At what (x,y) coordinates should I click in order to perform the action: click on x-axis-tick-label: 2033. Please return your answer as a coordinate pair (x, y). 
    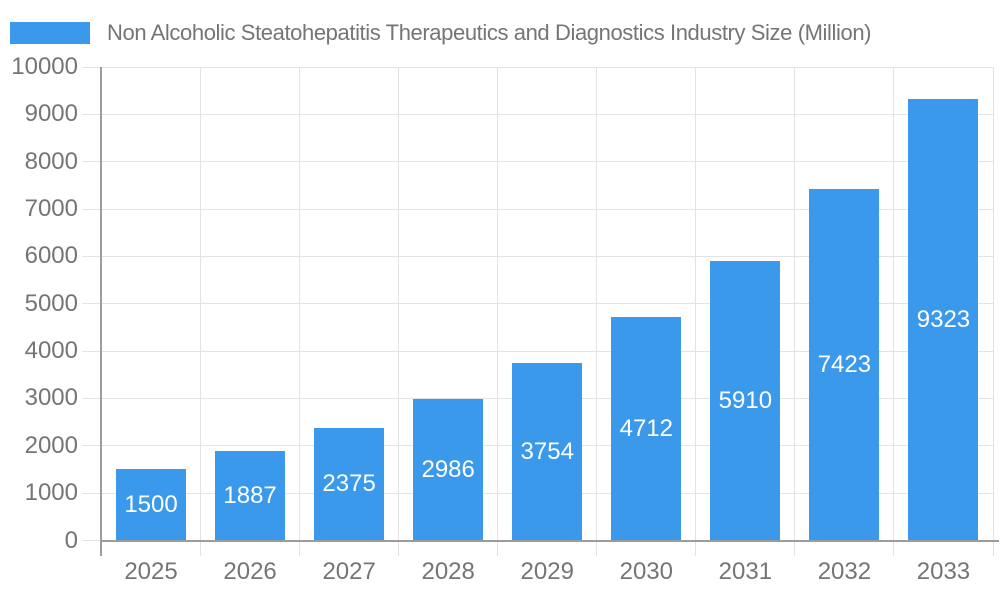
    Looking at the image, I should click on (943, 571).